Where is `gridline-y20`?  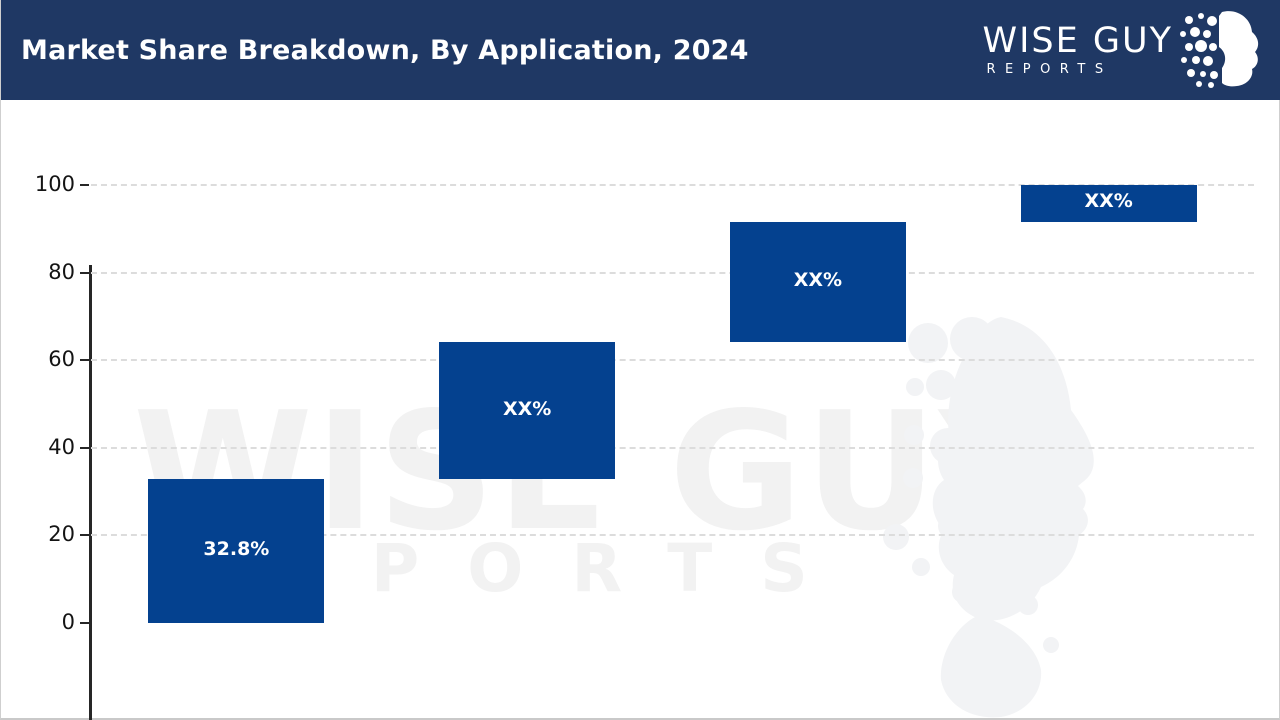
gridline-y20 is located at coordinates (672, 535).